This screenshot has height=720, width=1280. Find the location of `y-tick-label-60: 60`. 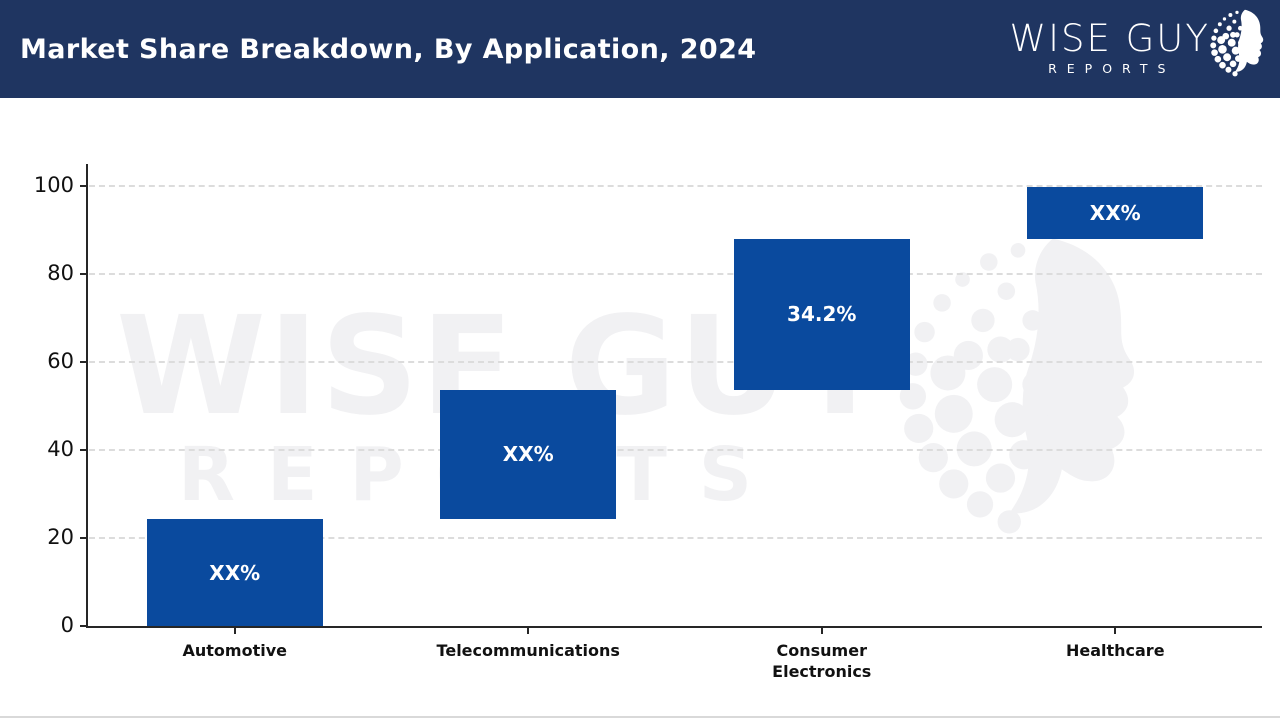

y-tick-label-60: 60 is located at coordinates (60, 361).